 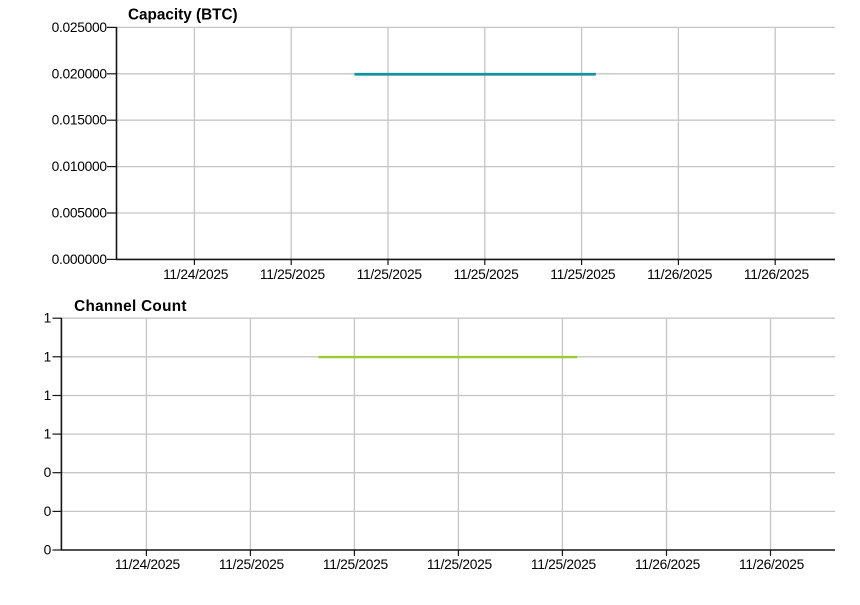 What do you see at coordinates (80, 166) in the screenshot?
I see `svg-text: 0.010000` at bounding box center [80, 166].